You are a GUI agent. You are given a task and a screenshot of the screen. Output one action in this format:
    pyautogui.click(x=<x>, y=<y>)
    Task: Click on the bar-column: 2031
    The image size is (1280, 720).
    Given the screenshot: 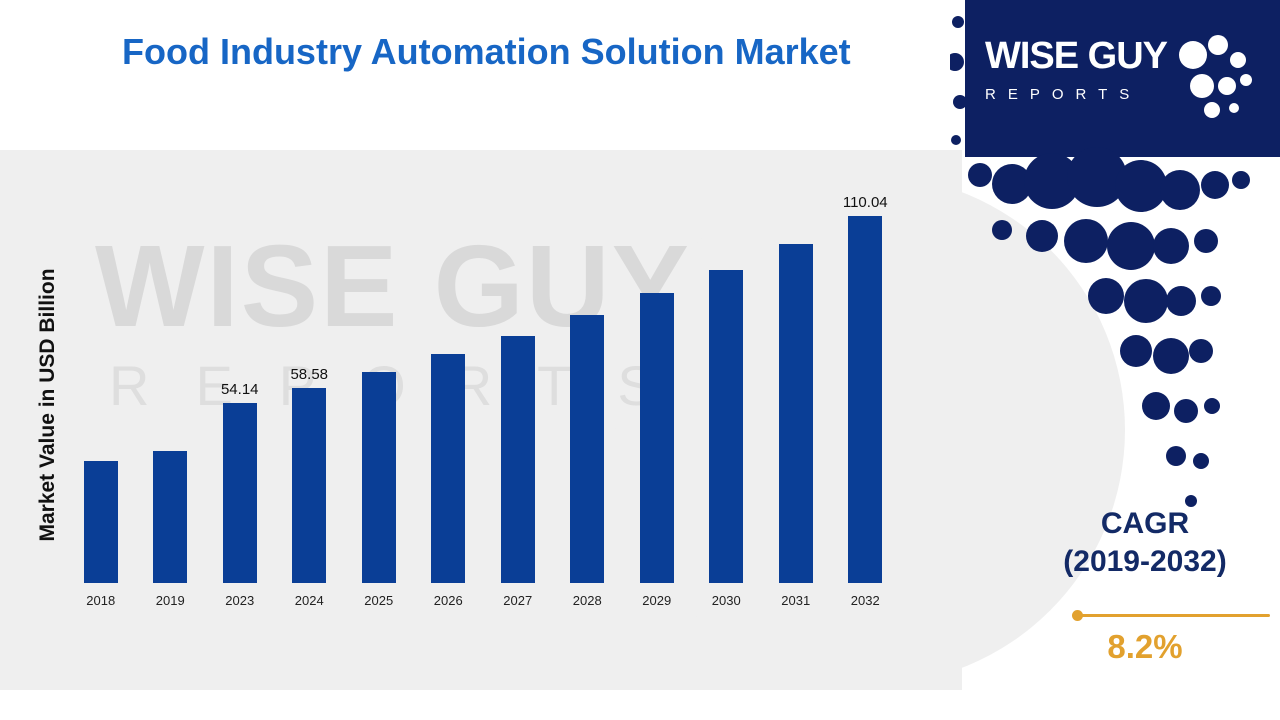 What is the action you would take?
    pyautogui.click(x=796, y=395)
    